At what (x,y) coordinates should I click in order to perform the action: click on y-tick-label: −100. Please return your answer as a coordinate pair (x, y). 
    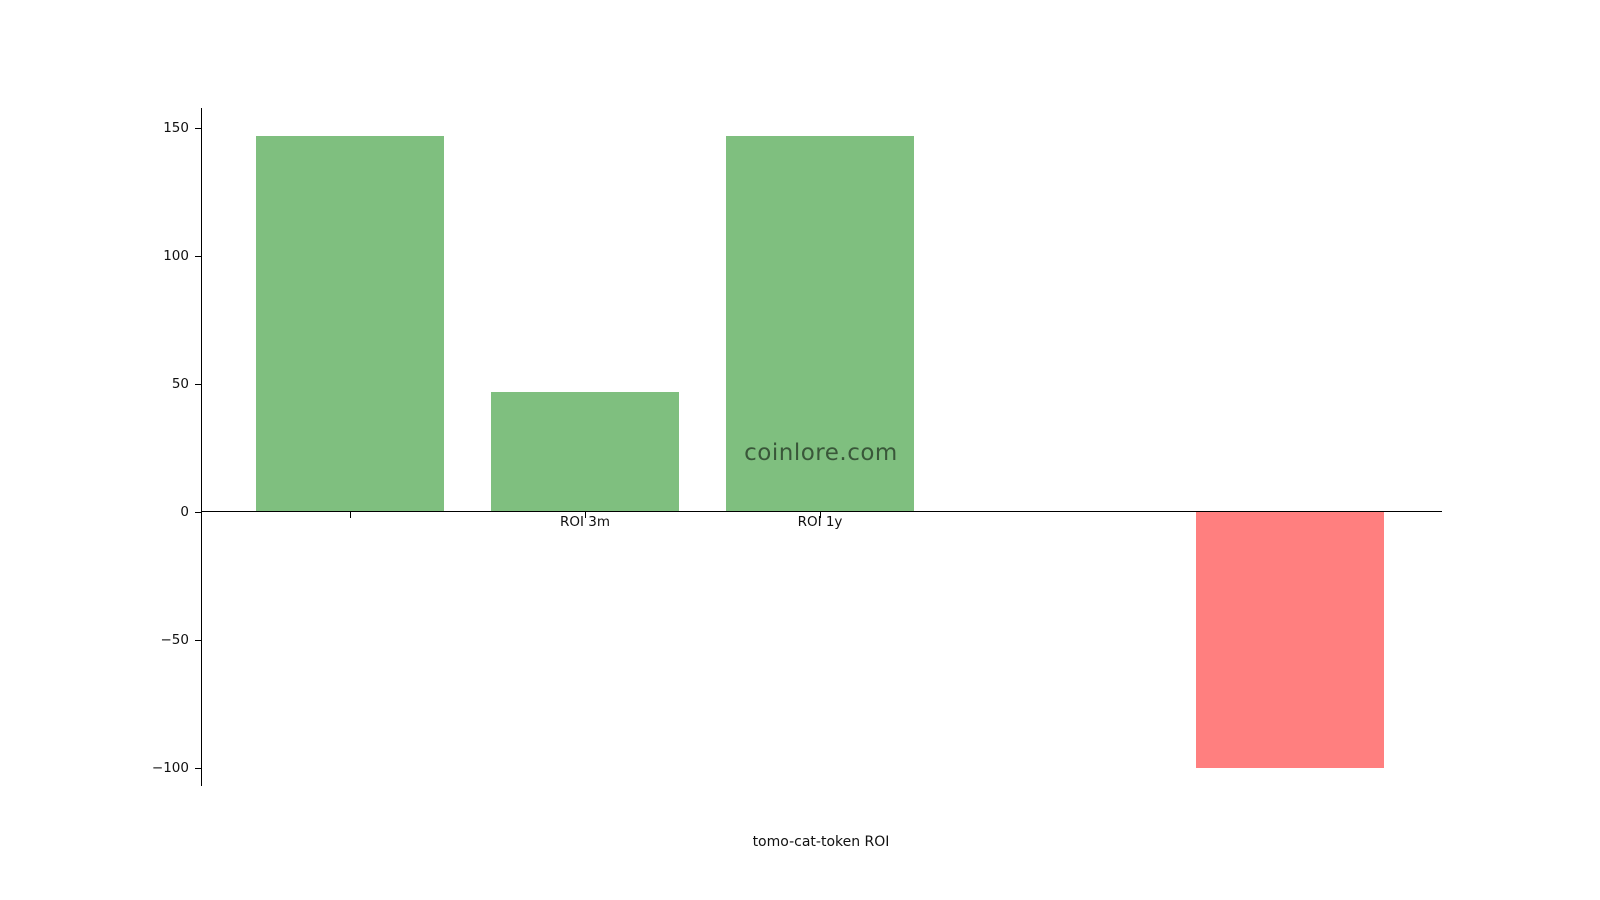
    Looking at the image, I should click on (170, 768).